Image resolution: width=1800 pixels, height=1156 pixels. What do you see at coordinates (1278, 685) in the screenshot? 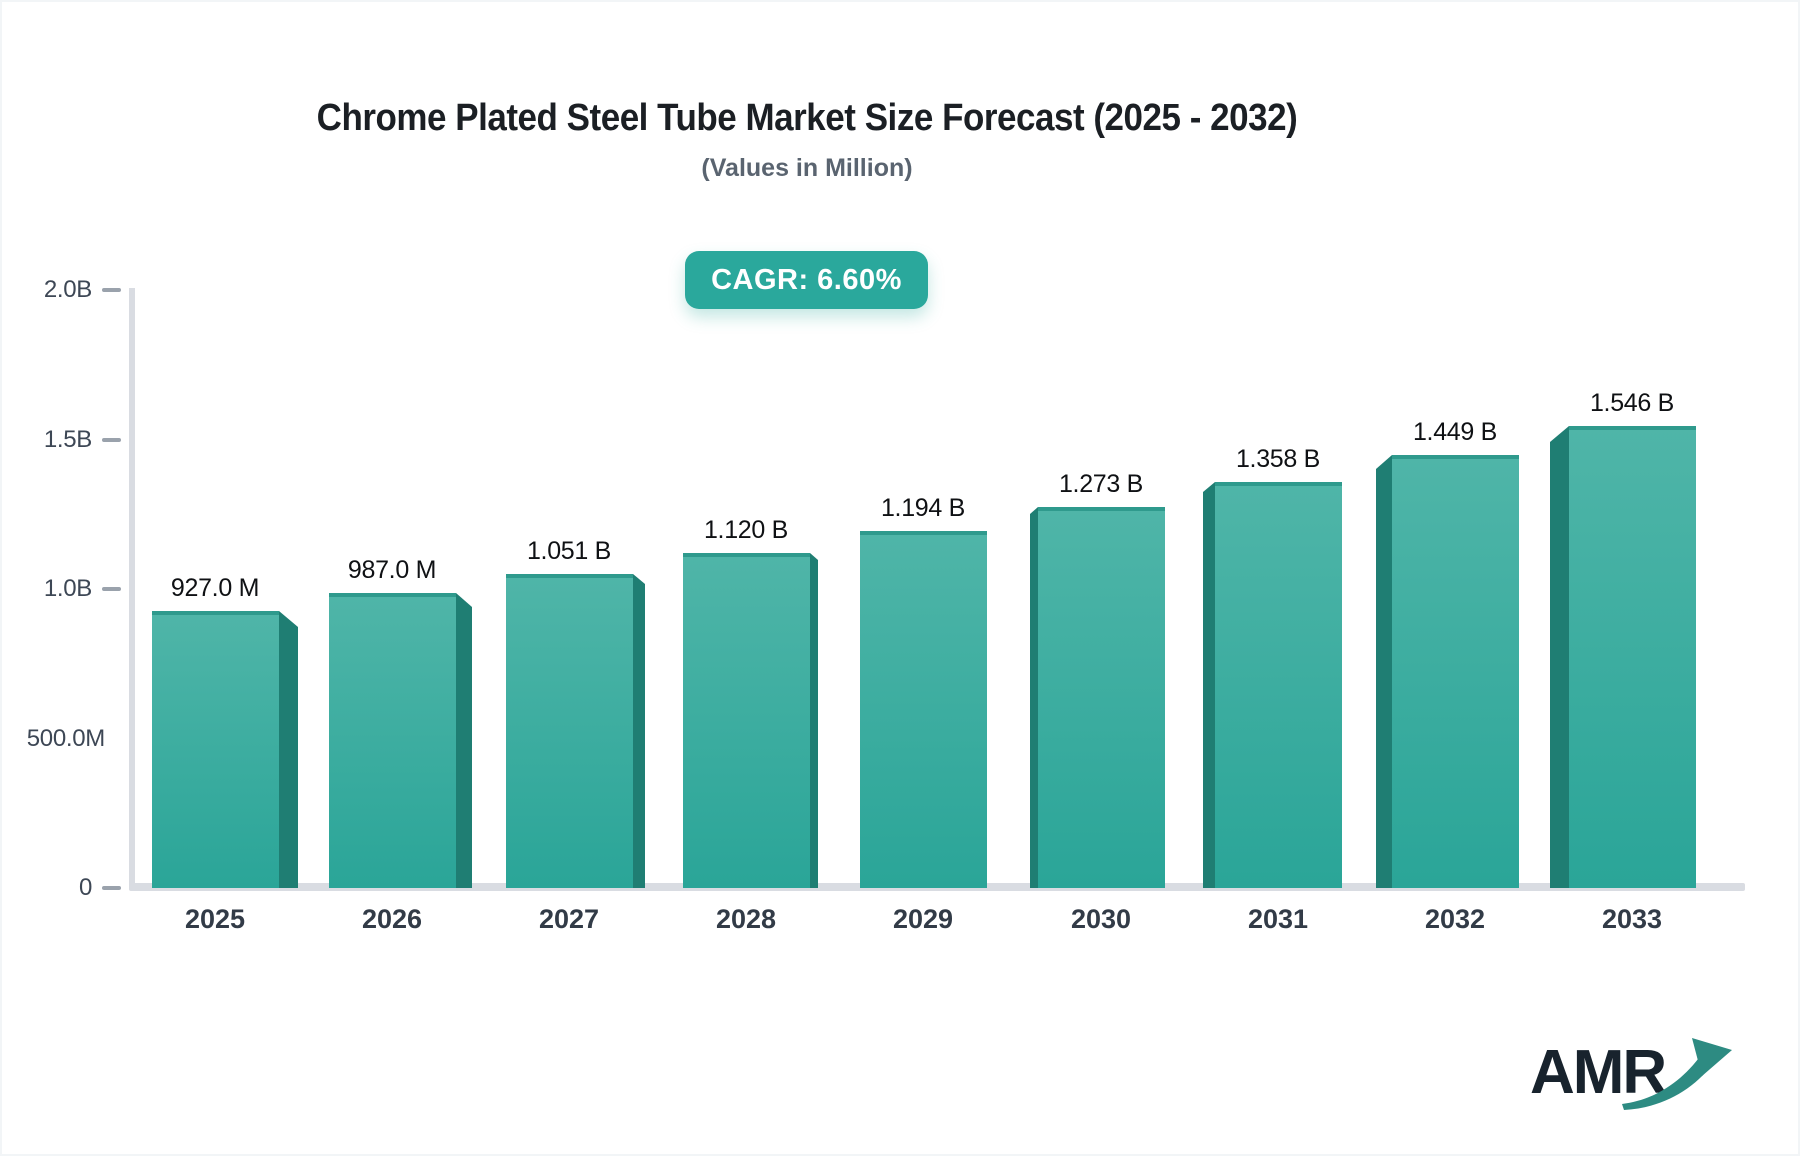
I see `bar-2031` at bounding box center [1278, 685].